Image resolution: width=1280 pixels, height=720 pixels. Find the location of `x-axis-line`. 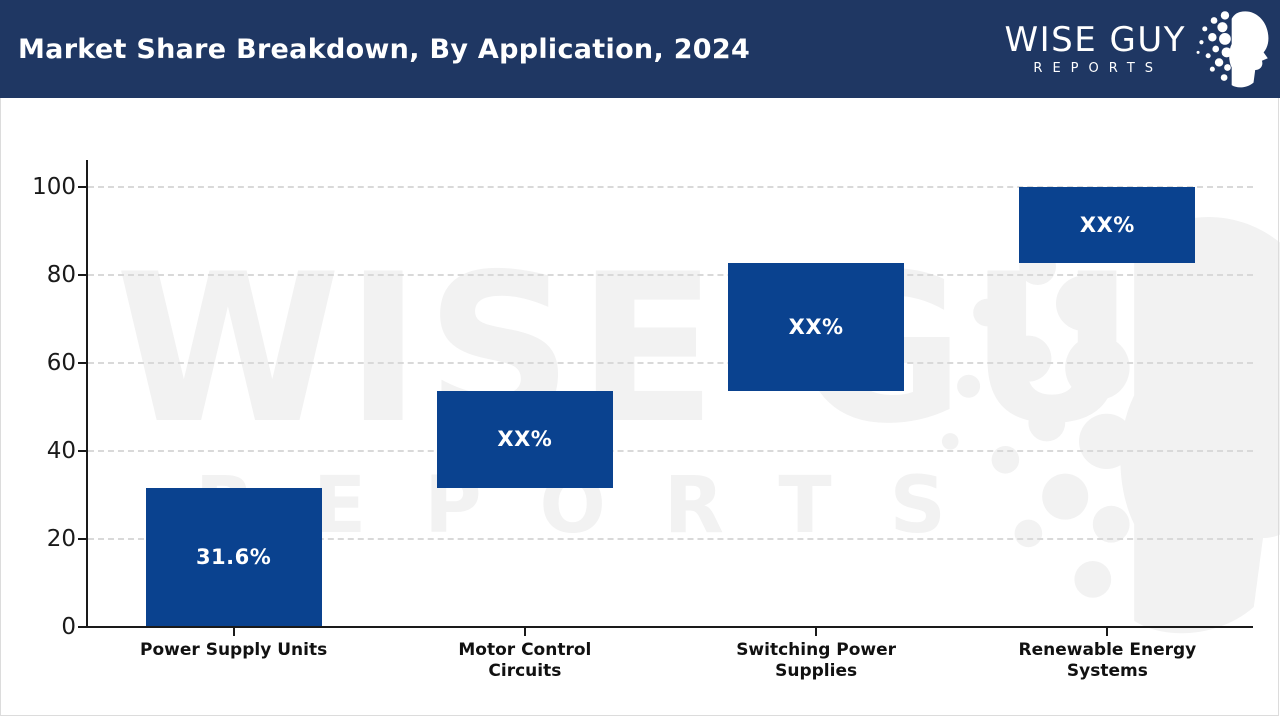

x-axis-line is located at coordinates (669, 627).